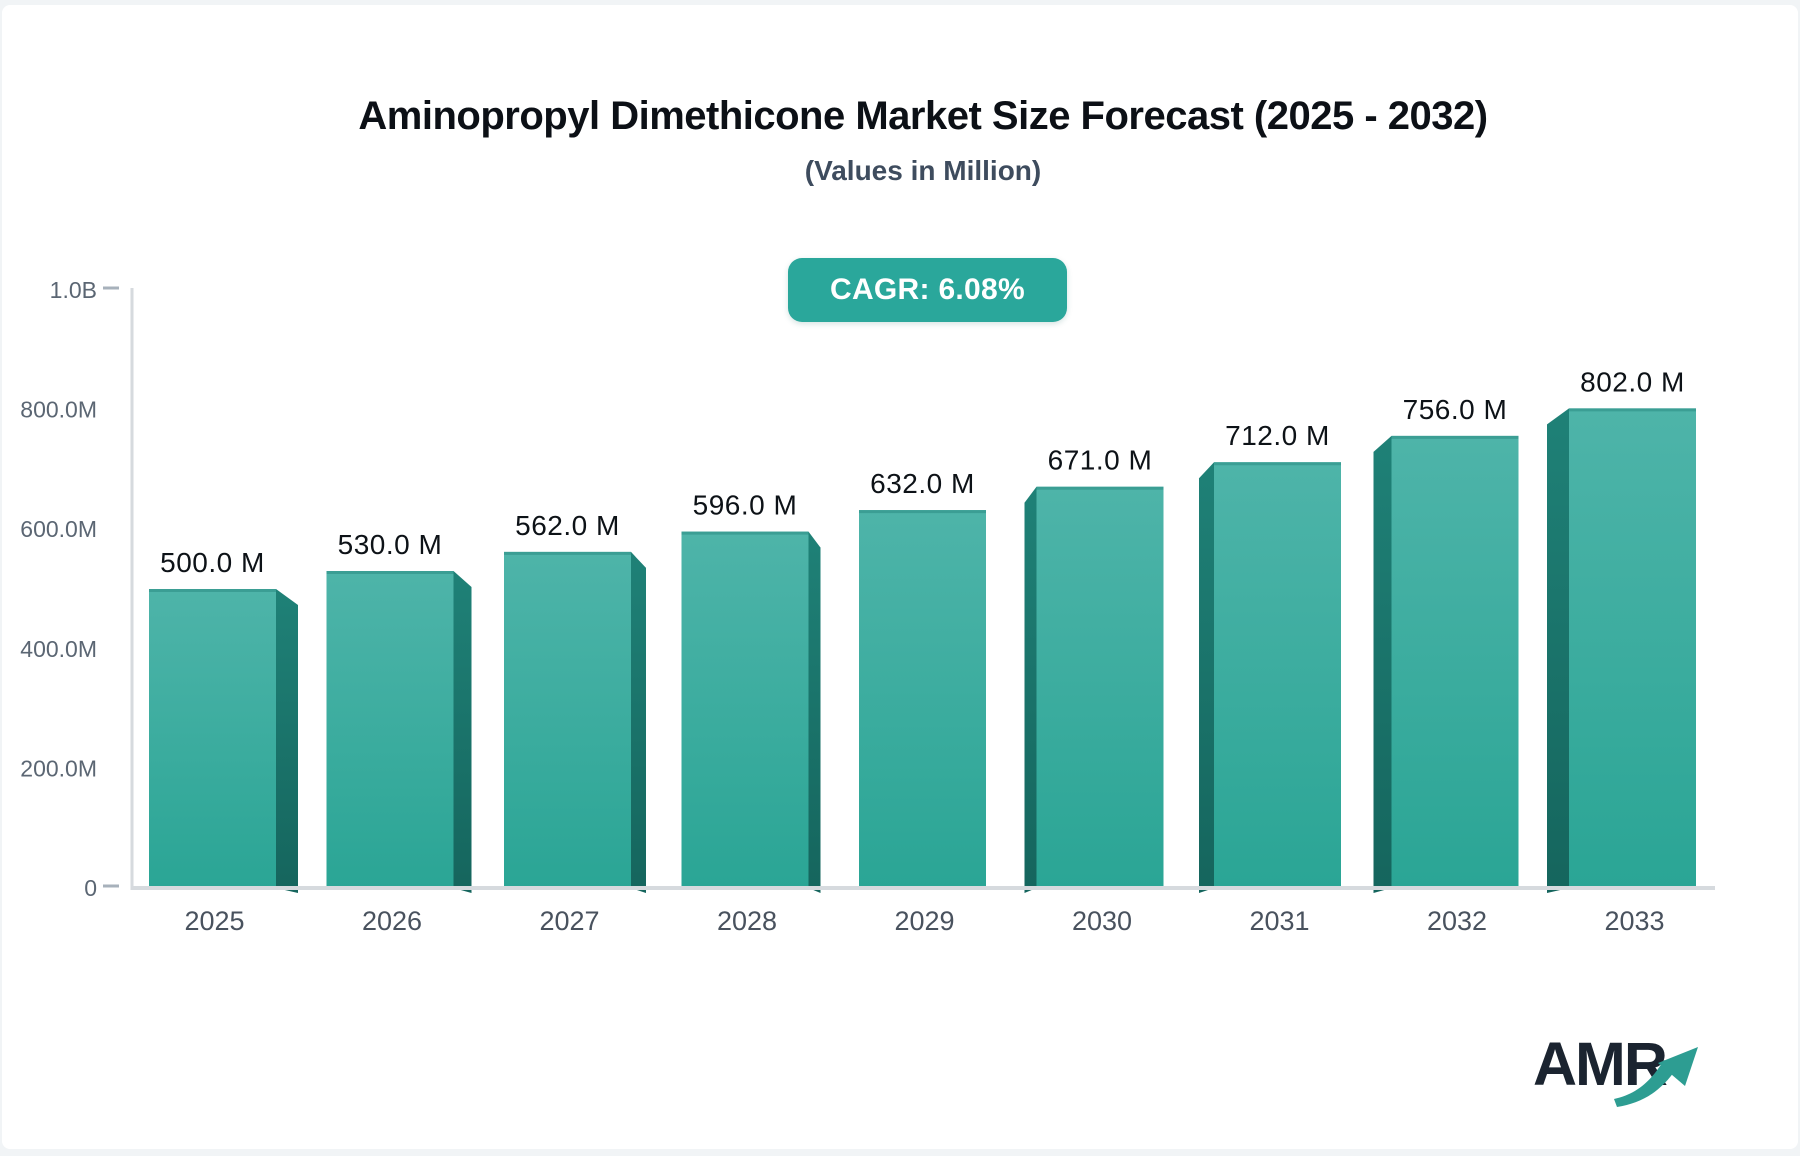 The height and width of the screenshot is (1156, 1800). I want to click on x-tick-label: 2027, so click(569, 921).